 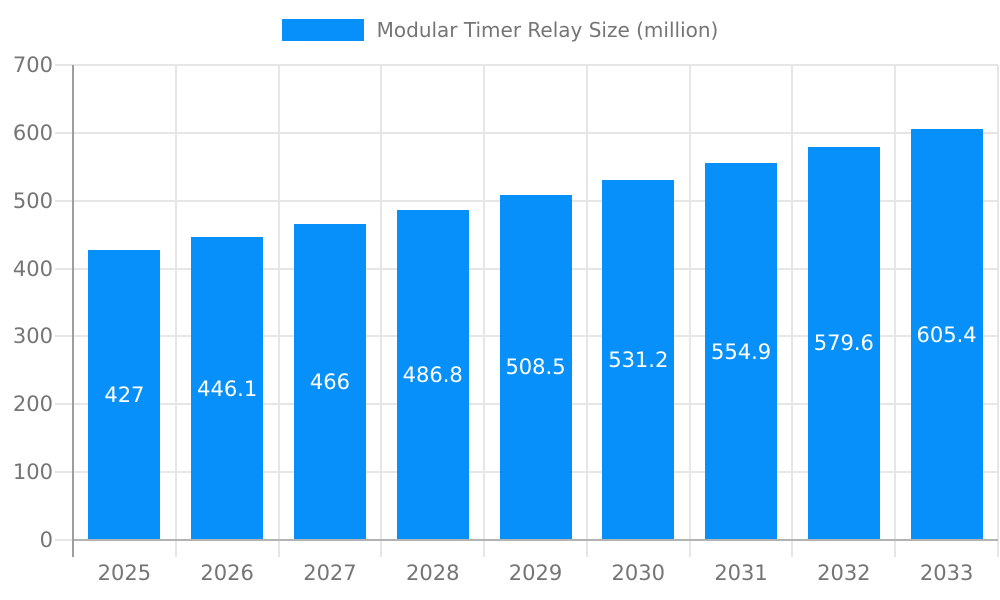 What do you see at coordinates (32, 472) in the screenshot?
I see `y-axis-tick-label: 100` at bounding box center [32, 472].